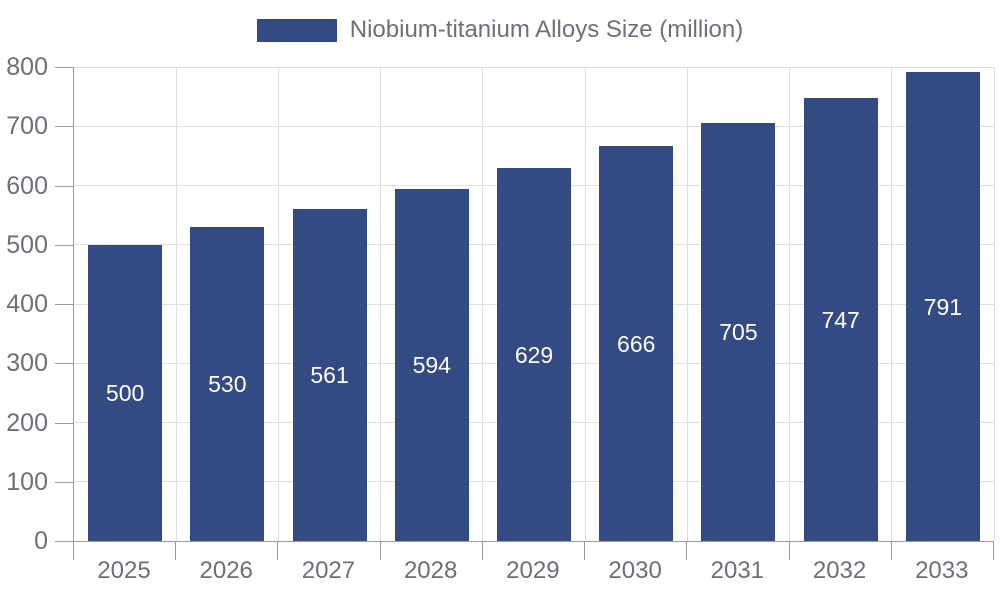  I want to click on x-axis-label: 2029, so click(533, 570).